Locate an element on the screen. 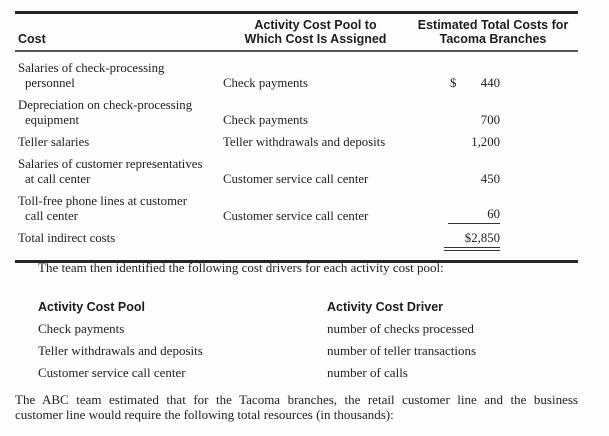 The height and width of the screenshot is (436, 609). column-header-activity-cost-pool: Activity Cost Pool is located at coordinates (91, 307).